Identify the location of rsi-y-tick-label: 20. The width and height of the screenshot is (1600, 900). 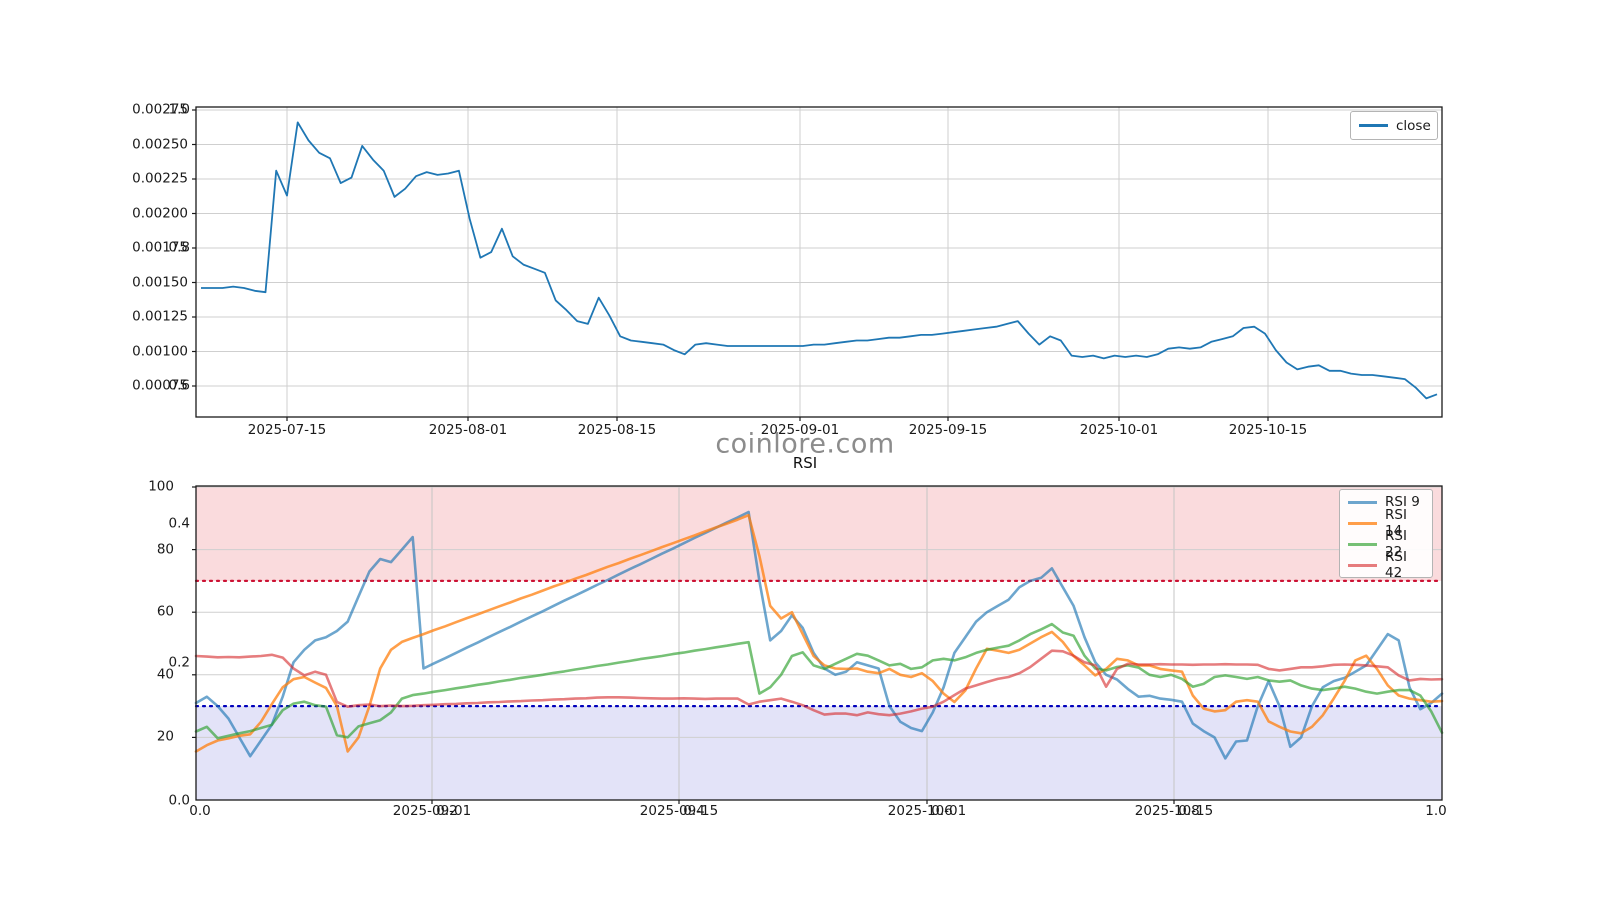
(165, 736).